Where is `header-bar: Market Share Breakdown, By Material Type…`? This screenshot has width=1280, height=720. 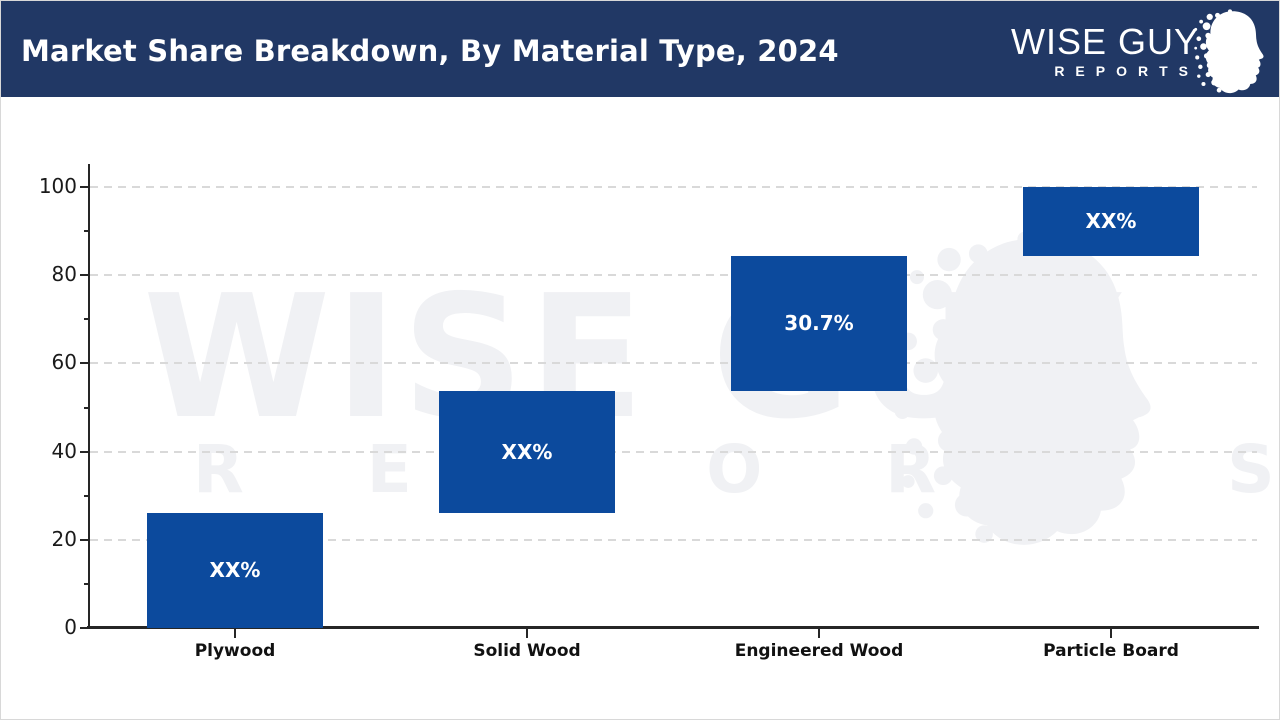 header-bar: Market Share Breakdown, By Material Type… is located at coordinates (640, 49).